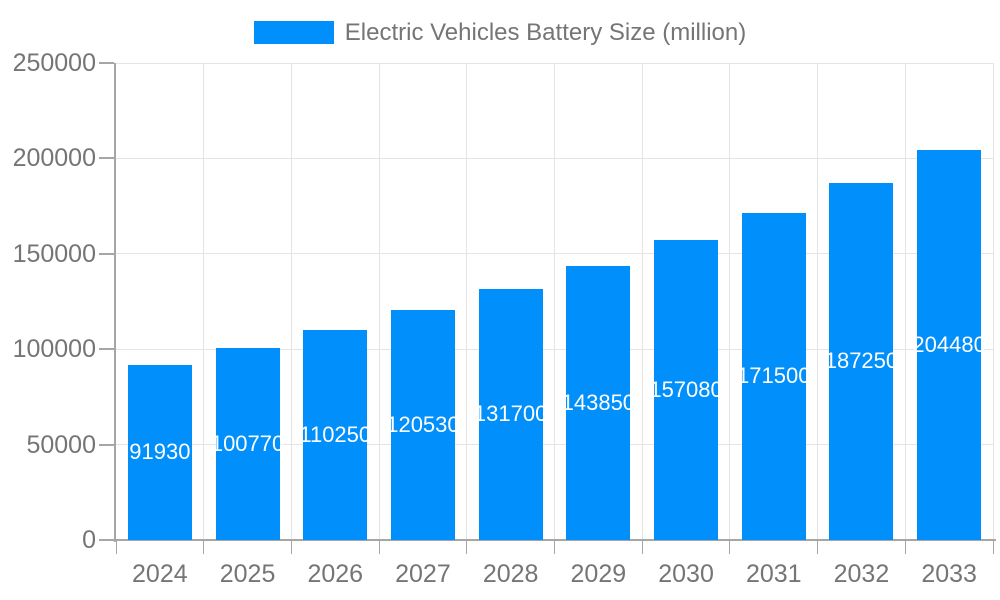  Describe the element at coordinates (686, 574) in the screenshot. I see `x-tick-label: 2030` at that location.